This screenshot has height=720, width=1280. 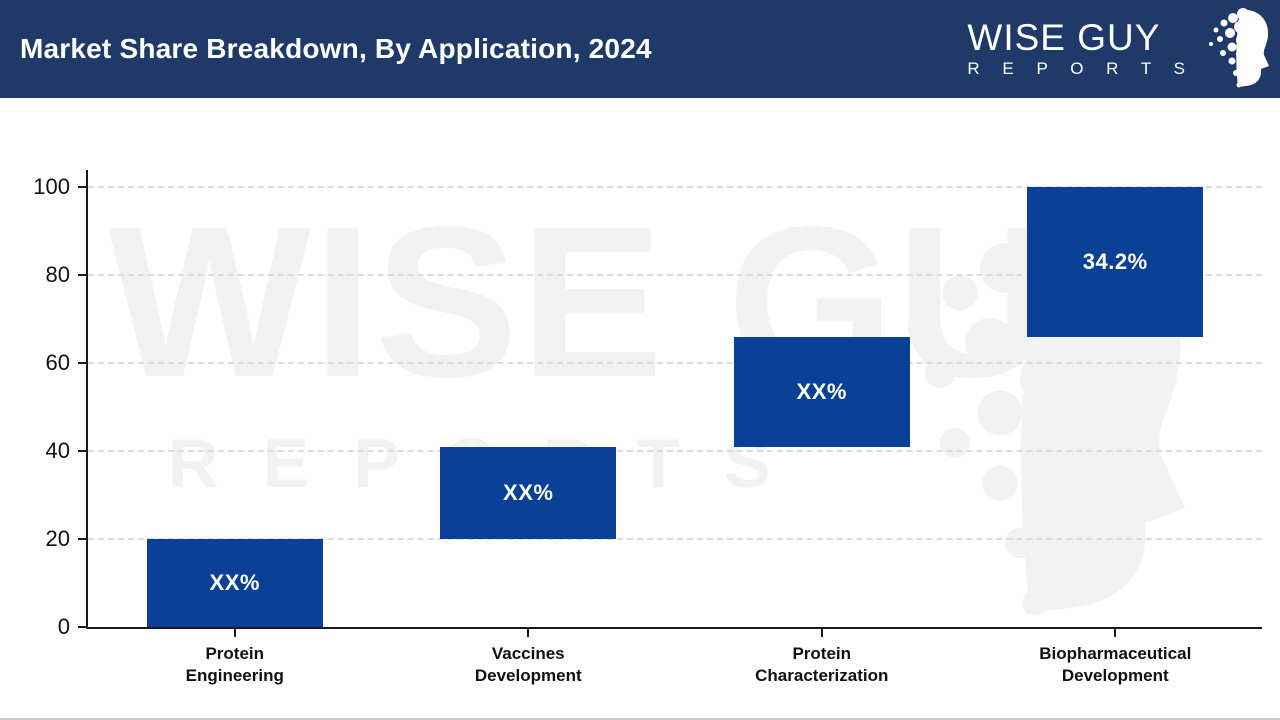 What do you see at coordinates (1115, 653) in the screenshot?
I see `category-label-line: Biopharmaceutical` at bounding box center [1115, 653].